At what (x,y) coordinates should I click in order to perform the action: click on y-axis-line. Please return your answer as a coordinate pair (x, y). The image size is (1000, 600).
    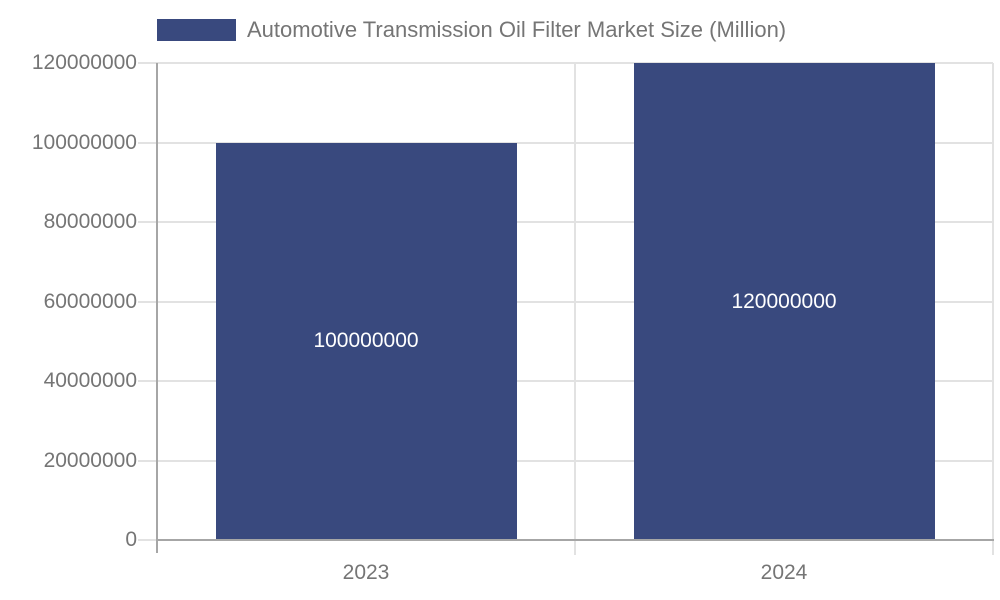
    Looking at the image, I should click on (157, 308).